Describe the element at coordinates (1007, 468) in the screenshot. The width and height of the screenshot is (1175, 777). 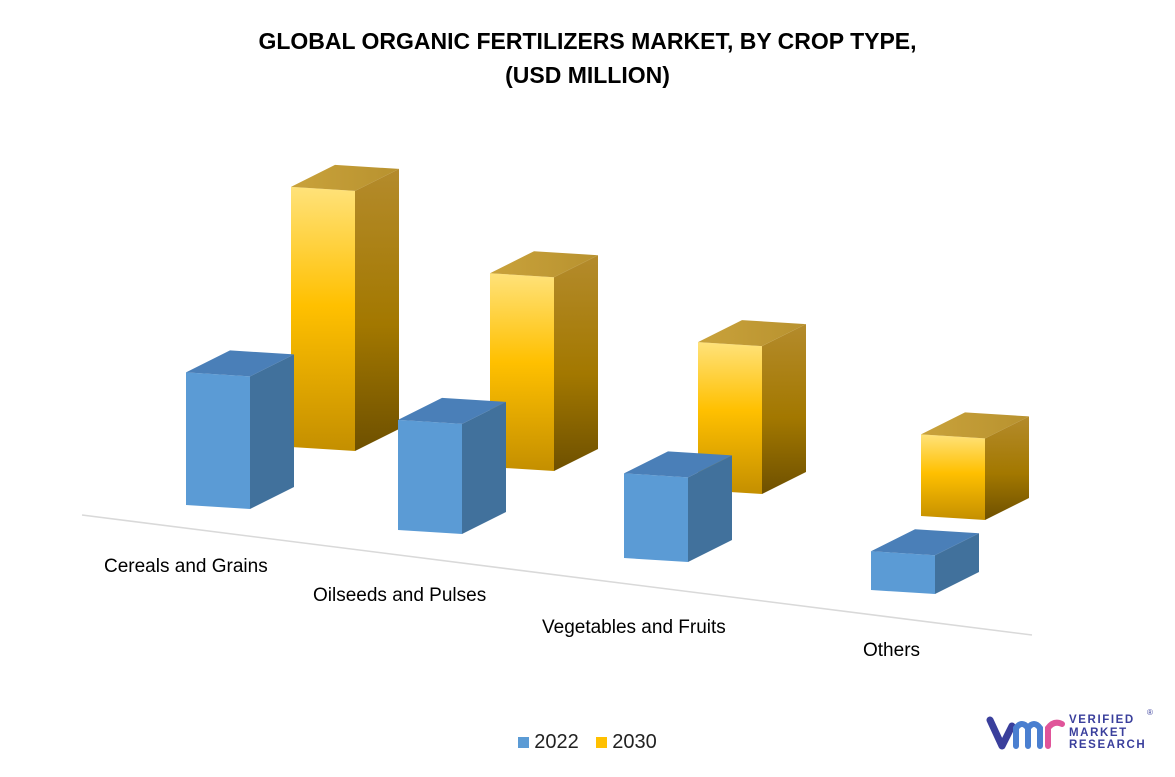
I see `bar-2030-3-side` at that location.